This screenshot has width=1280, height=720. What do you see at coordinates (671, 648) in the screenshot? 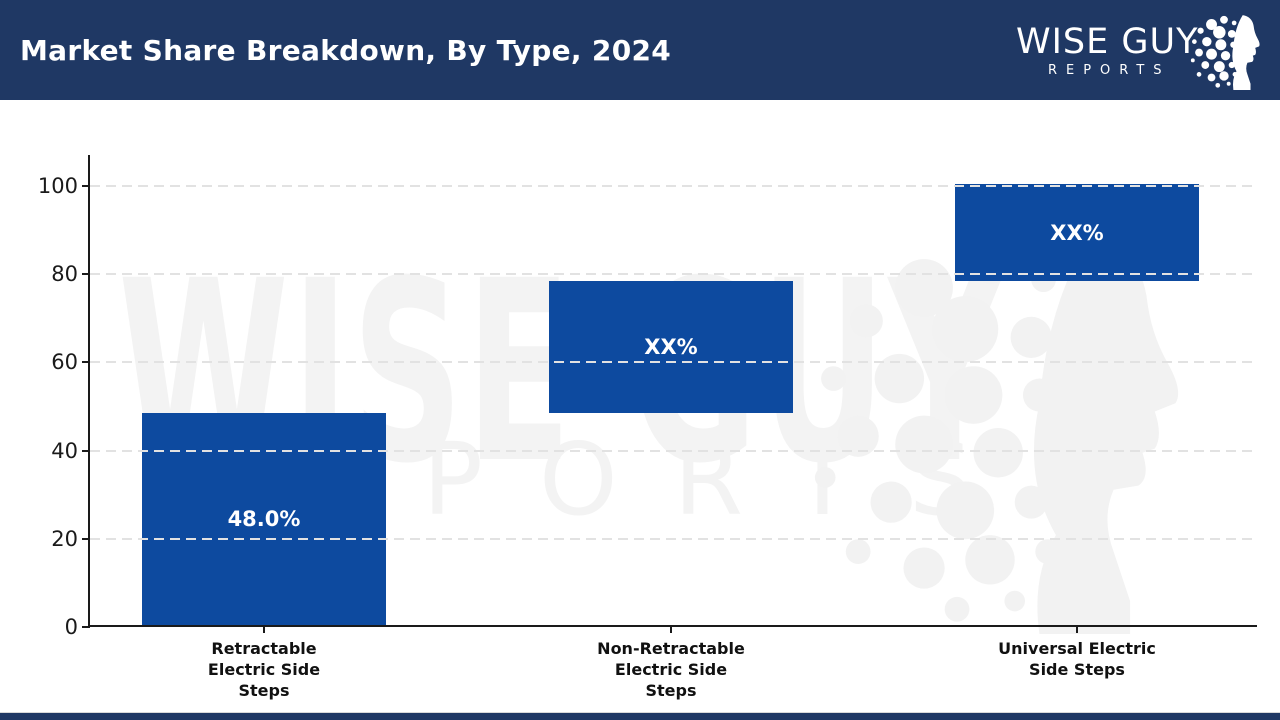
I see `category-label-line: Non-Retractable` at bounding box center [671, 648].